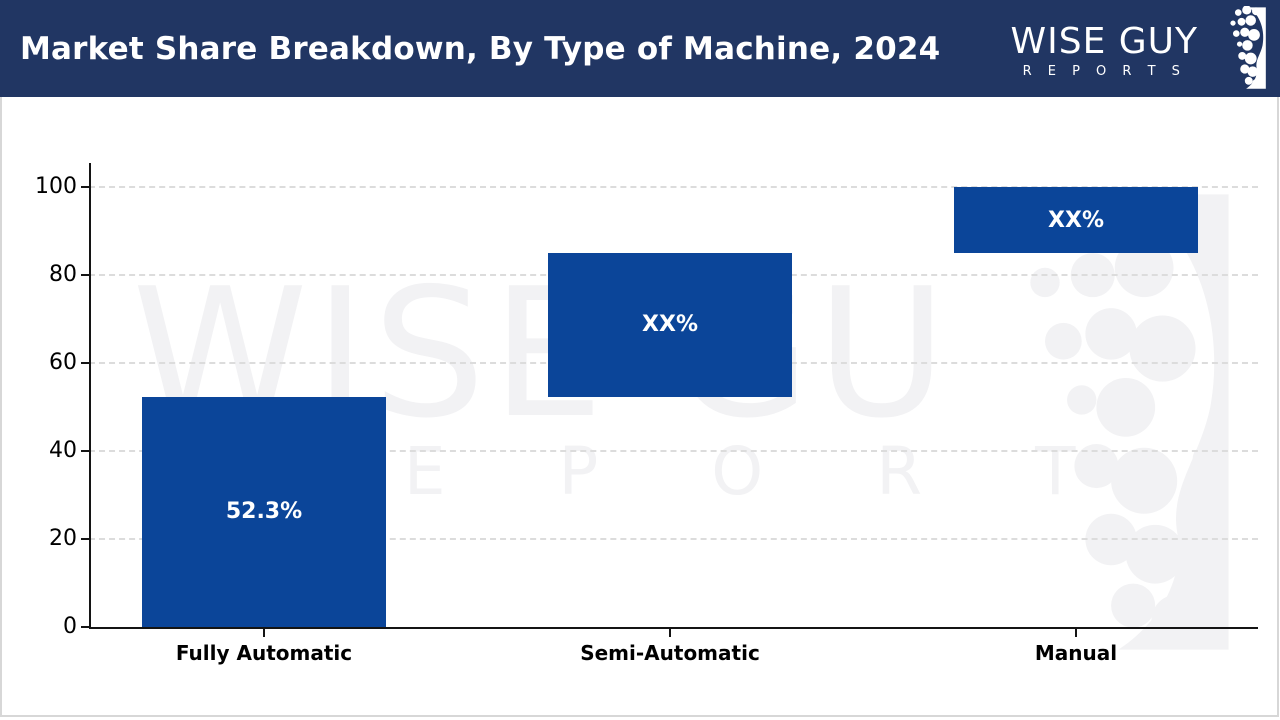 This screenshot has width=1280, height=720. What do you see at coordinates (264, 653) in the screenshot?
I see `category-label-fully-automatic: Fully Automatic` at bounding box center [264, 653].